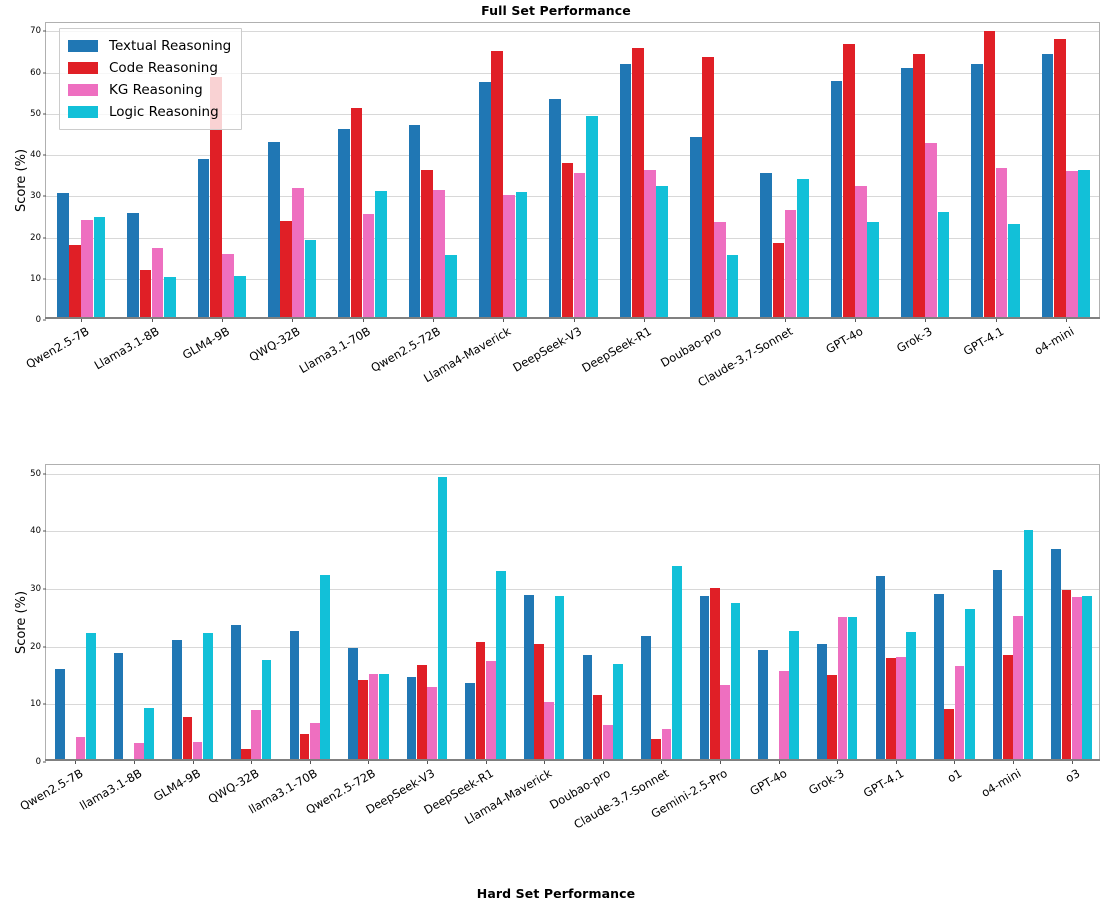 The height and width of the screenshot is (901, 1112). What do you see at coordinates (21, 622) in the screenshot?
I see `y-axis-label-hard-set: Score (%)` at bounding box center [21, 622].